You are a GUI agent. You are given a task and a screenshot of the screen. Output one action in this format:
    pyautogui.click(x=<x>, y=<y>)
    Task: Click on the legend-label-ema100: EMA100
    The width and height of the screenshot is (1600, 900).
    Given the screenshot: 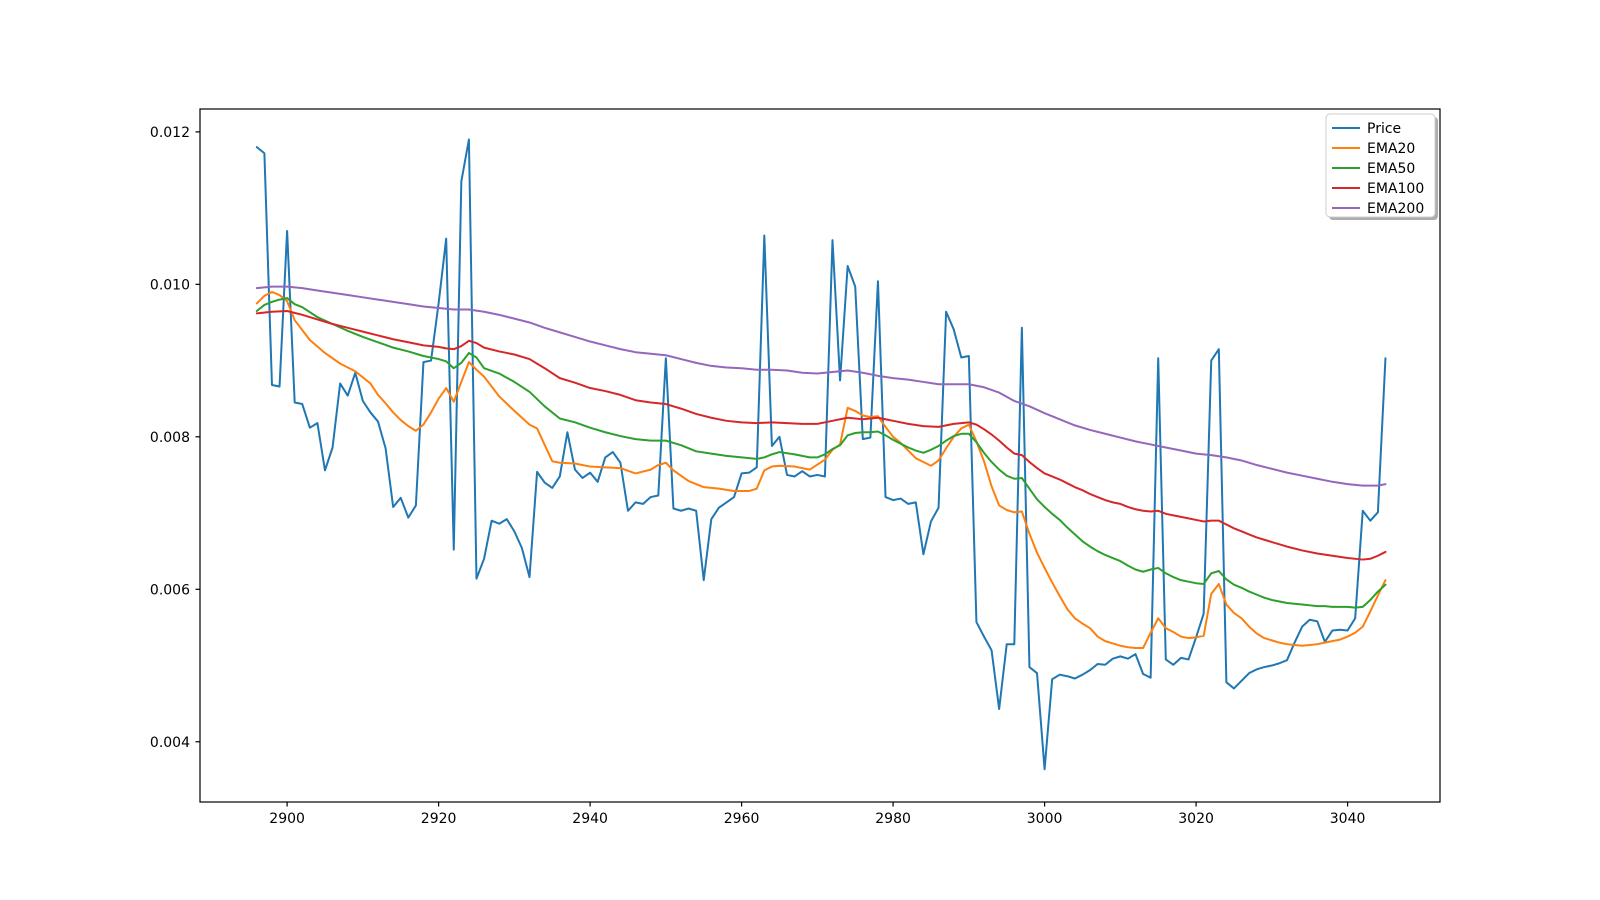 What is the action you would take?
    pyautogui.click(x=1395, y=189)
    